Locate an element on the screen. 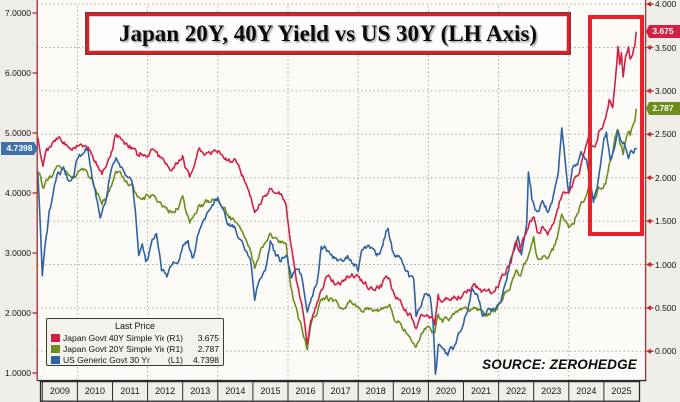 This screenshot has width=680, height=402. x-axis-year-2014: 2014 is located at coordinates (235, 391).